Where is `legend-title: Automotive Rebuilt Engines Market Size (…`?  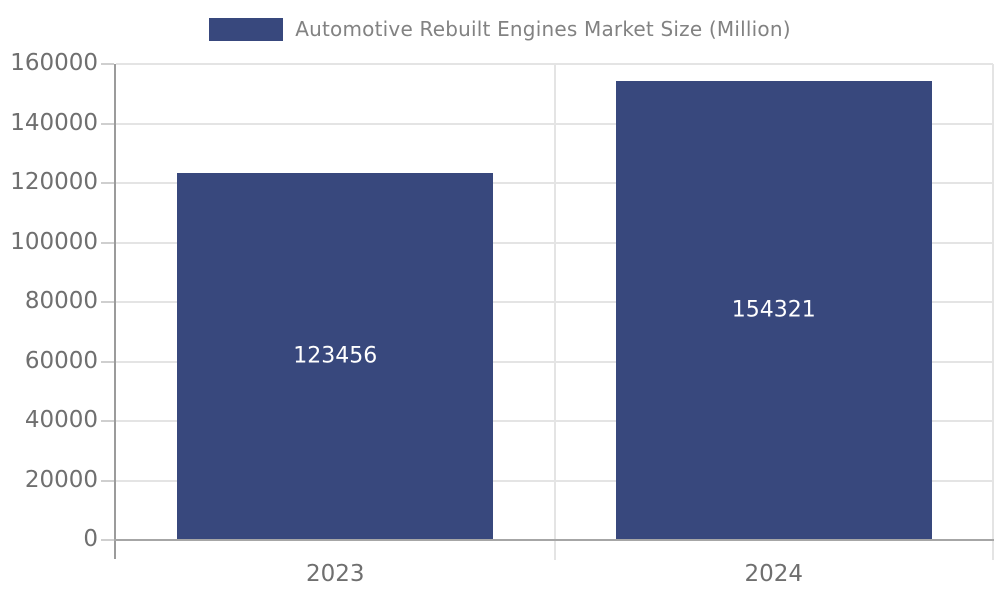 legend-title: Automotive Rebuilt Engines Market Size (… is located at coordinates (543, 29).